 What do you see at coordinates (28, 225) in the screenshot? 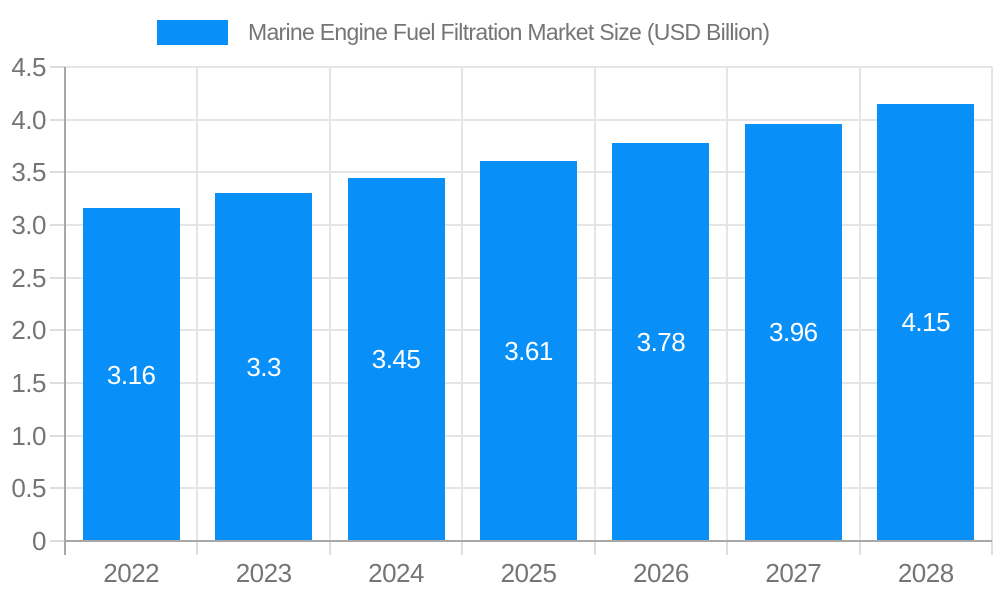
I see `y-axis-label: 3.0` at bounding box center [28, 225].